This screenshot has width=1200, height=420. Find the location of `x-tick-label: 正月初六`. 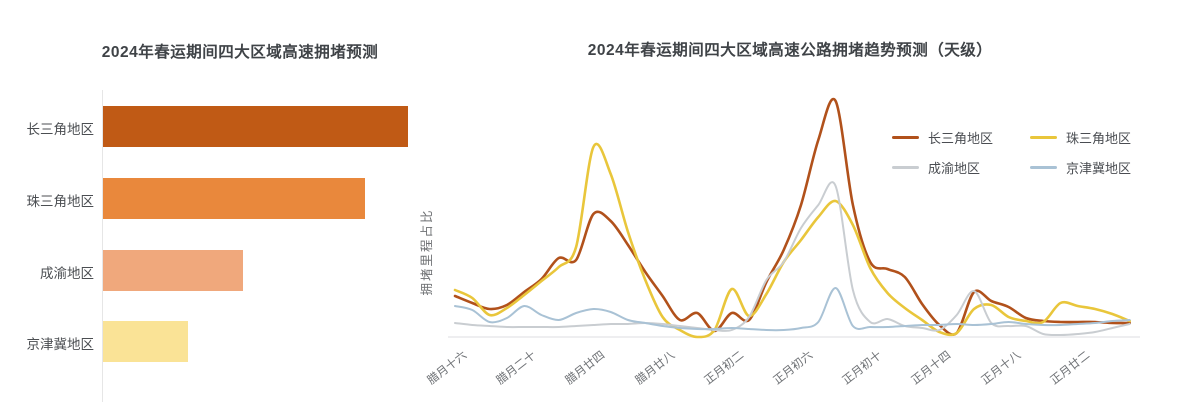

x-tick-label: 正月初六 is located at coordinates (793, 368).